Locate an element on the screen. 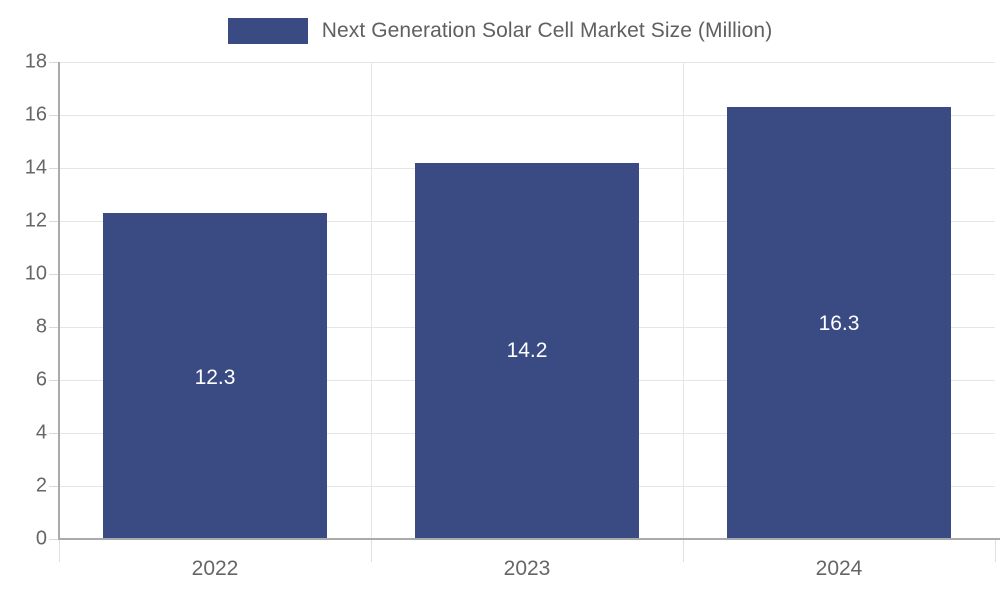  bar-2023 is located at coordinates (527, 351).